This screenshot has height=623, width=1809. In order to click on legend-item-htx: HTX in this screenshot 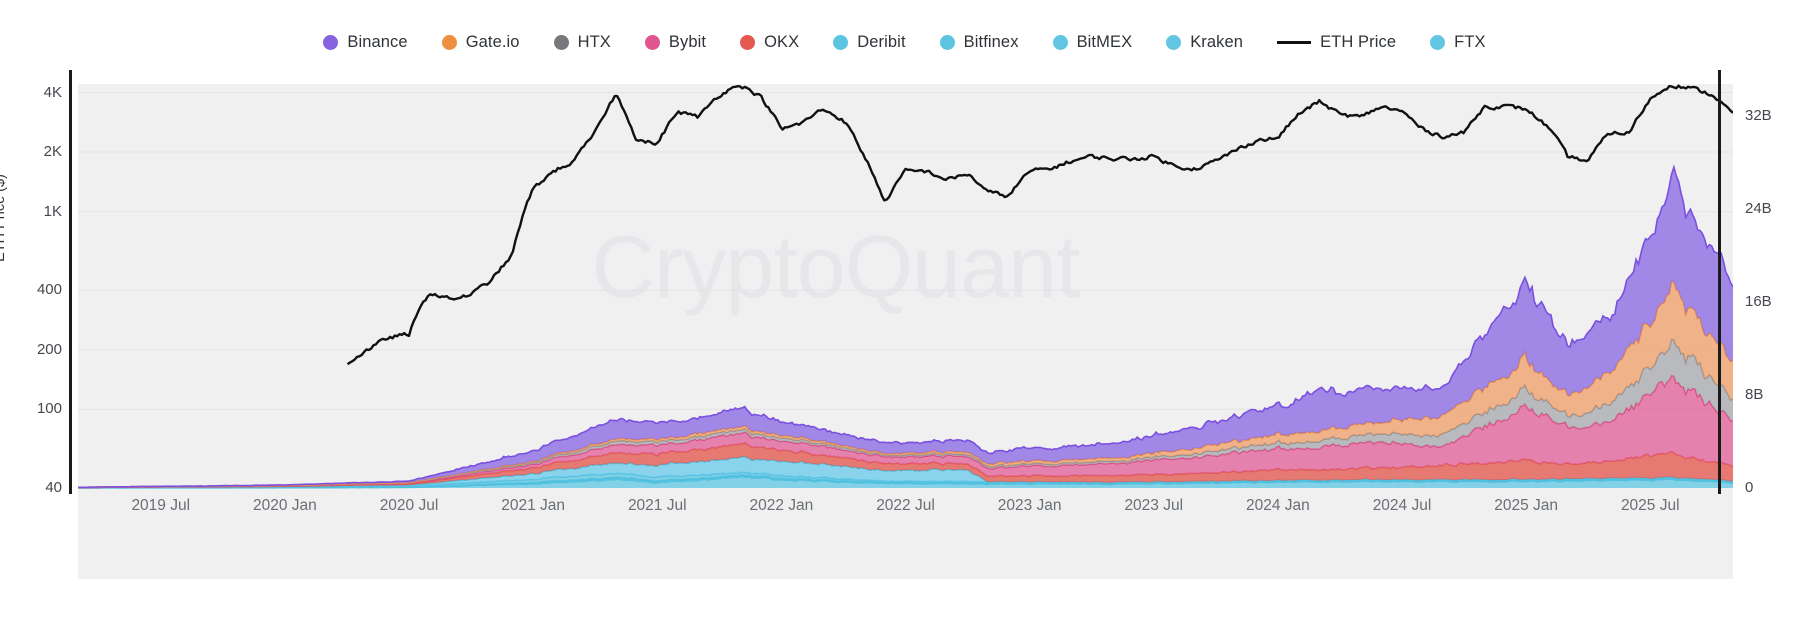, I will do `click(582, 42)`.